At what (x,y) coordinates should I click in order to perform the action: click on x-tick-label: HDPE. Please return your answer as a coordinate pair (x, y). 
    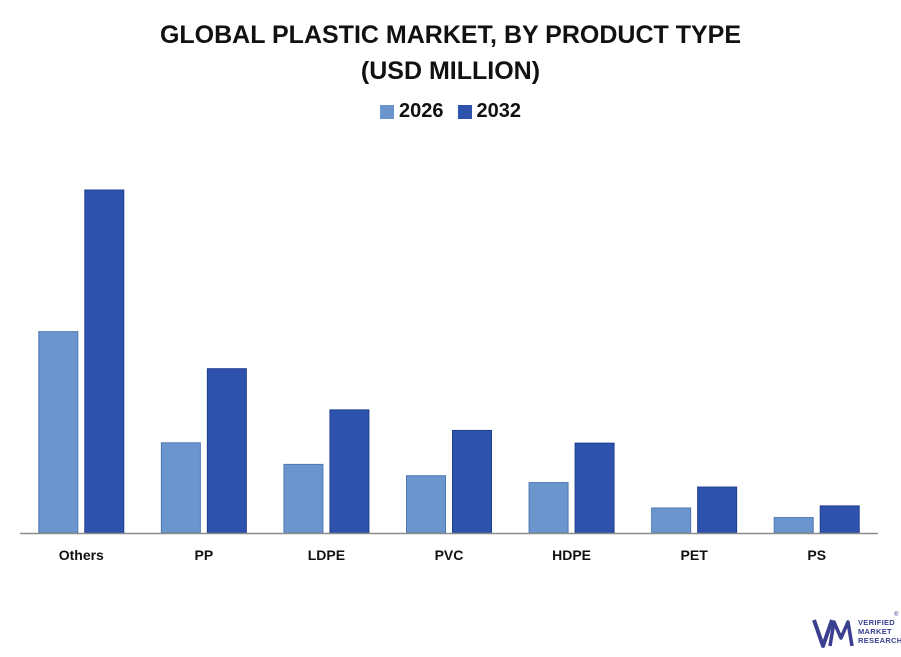
    Looking at the image, I should click on (571, 555).